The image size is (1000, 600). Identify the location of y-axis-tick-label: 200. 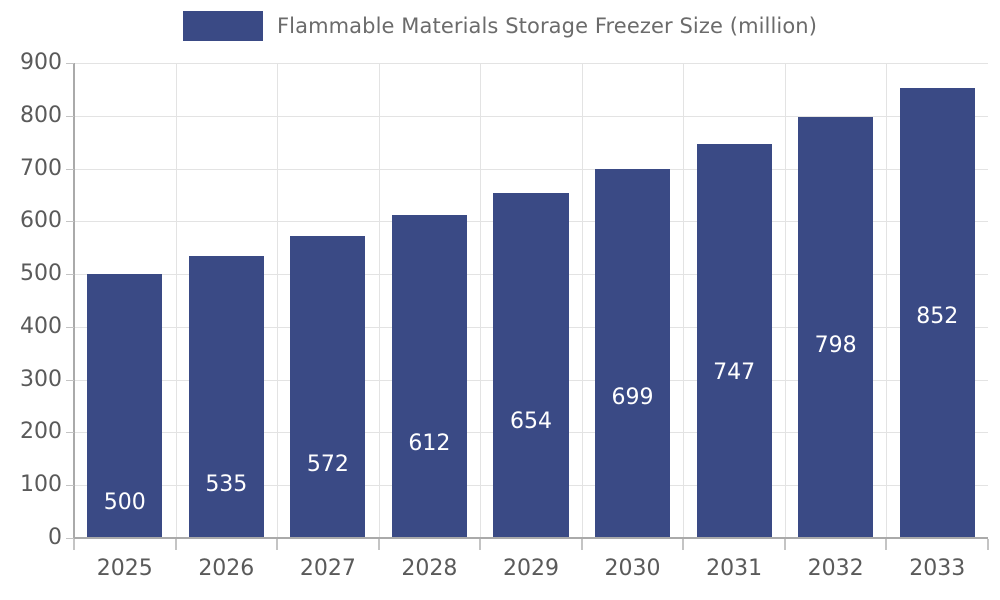
(41, 432).